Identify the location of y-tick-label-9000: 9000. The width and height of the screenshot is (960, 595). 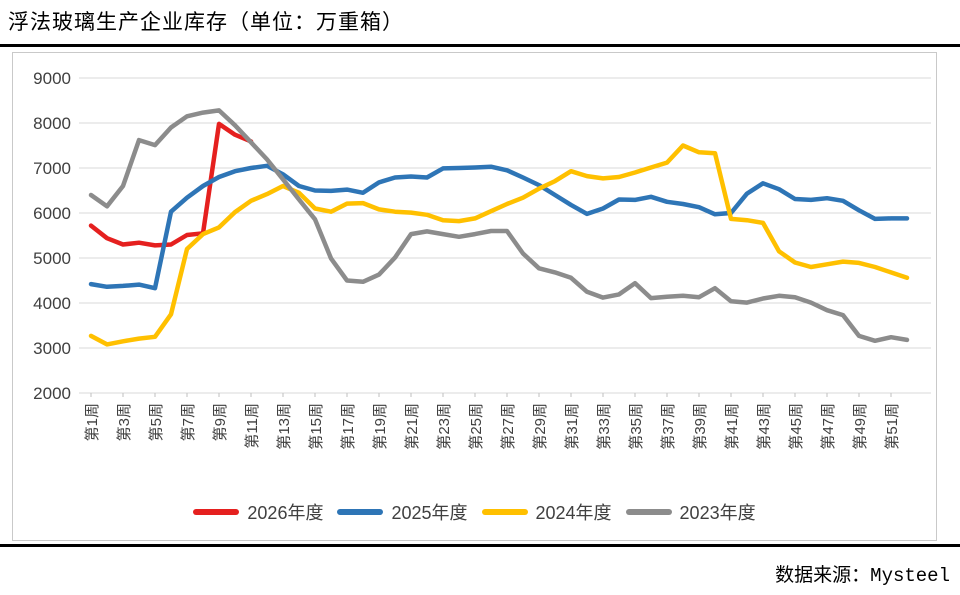
(52, 78).